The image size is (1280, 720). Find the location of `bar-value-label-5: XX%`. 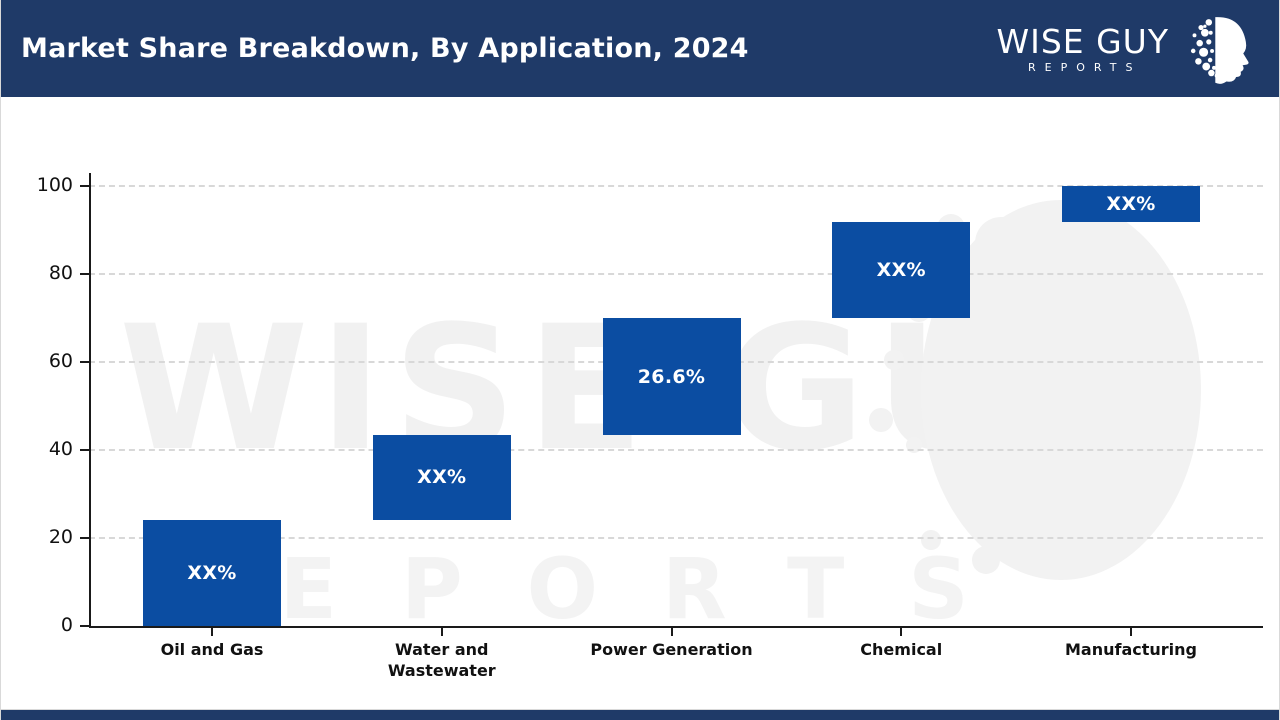

bar-value-label-5: XX% is located at coordinates (1131, 204).